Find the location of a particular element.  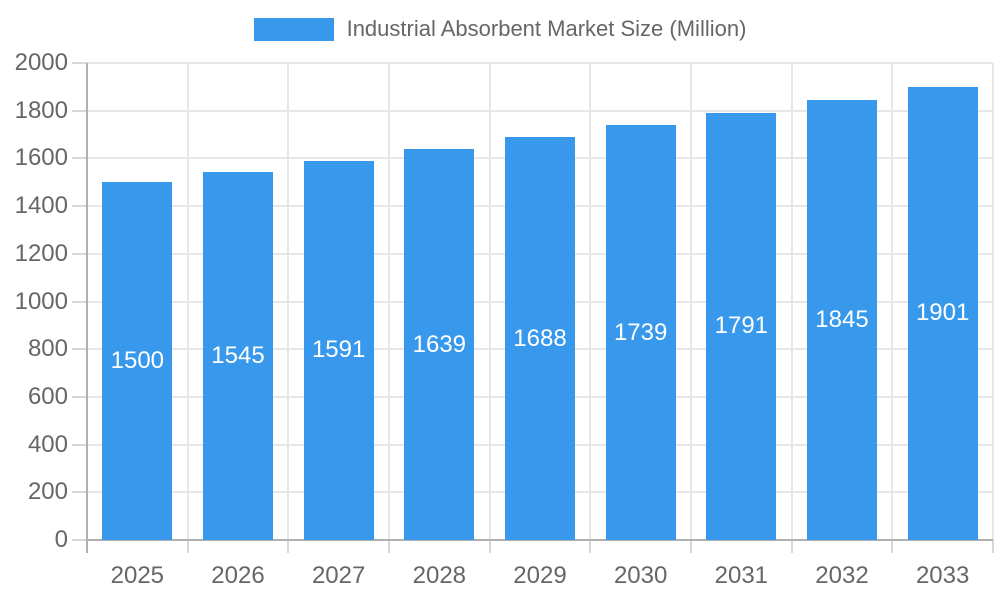

x-axis-label: 2033 is located at coordinates (942, 575).